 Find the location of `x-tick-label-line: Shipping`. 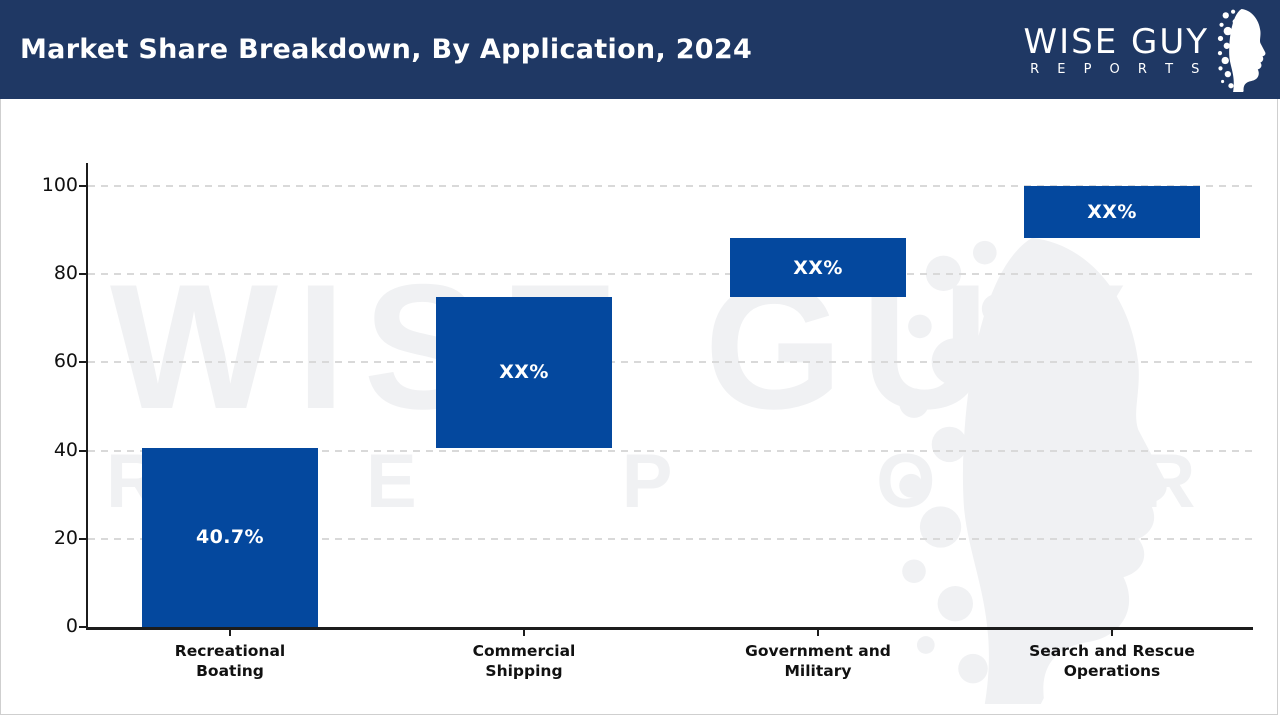

x-tick-label-line: Shipping is located at coordinates (524, 671).